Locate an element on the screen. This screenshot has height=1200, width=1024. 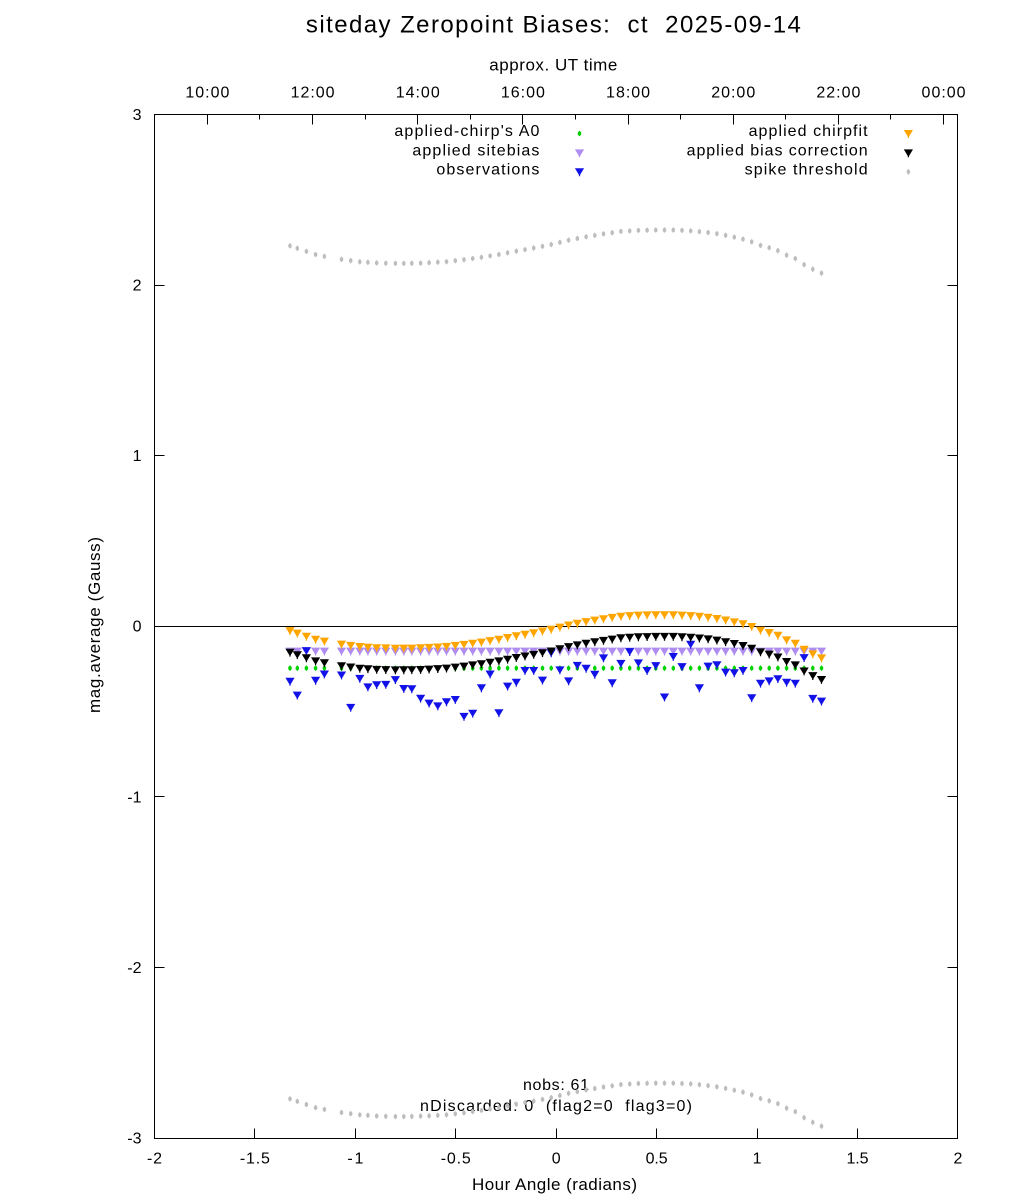
svg-text: 0.5 is located at coordinates (657, 1159).